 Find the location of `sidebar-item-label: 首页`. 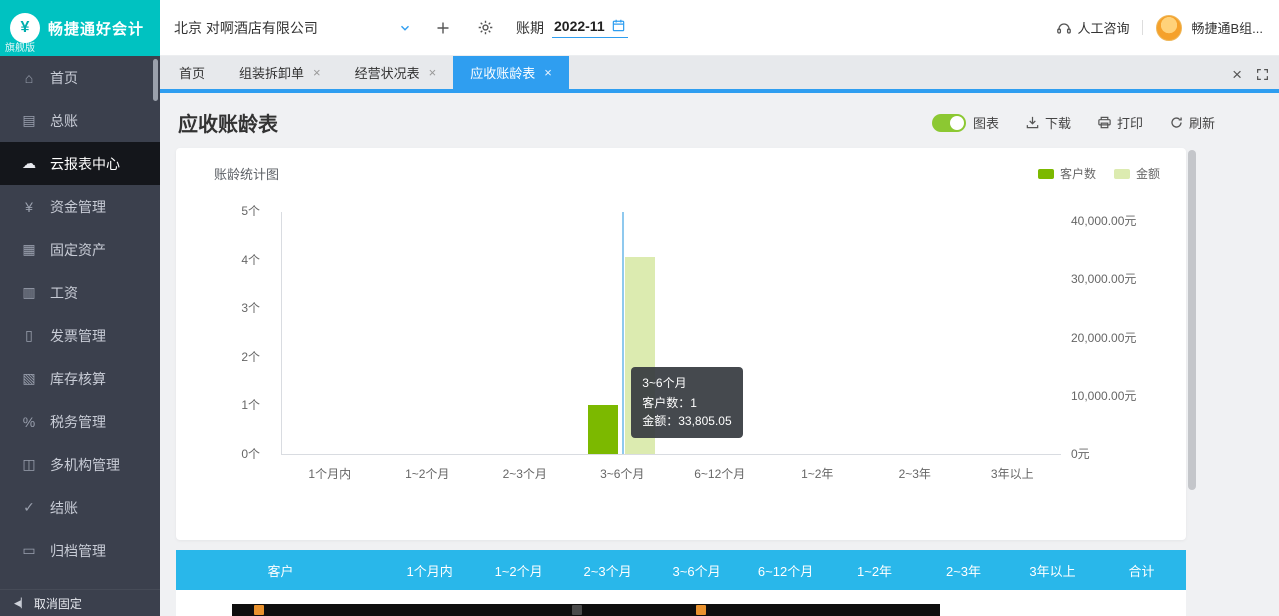

sidebar-item-label: 首页 is located at coordinates (64, 77).